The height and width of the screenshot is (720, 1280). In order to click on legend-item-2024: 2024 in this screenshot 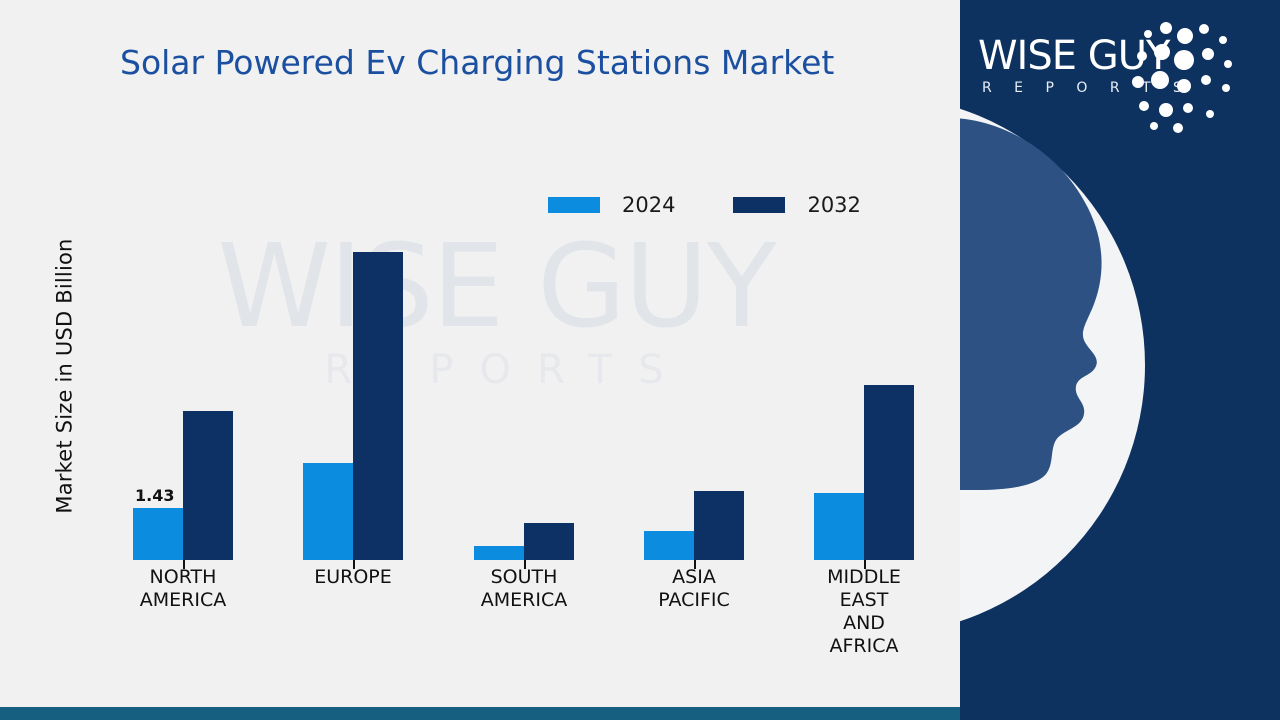, I will do `click(611, 205)`.